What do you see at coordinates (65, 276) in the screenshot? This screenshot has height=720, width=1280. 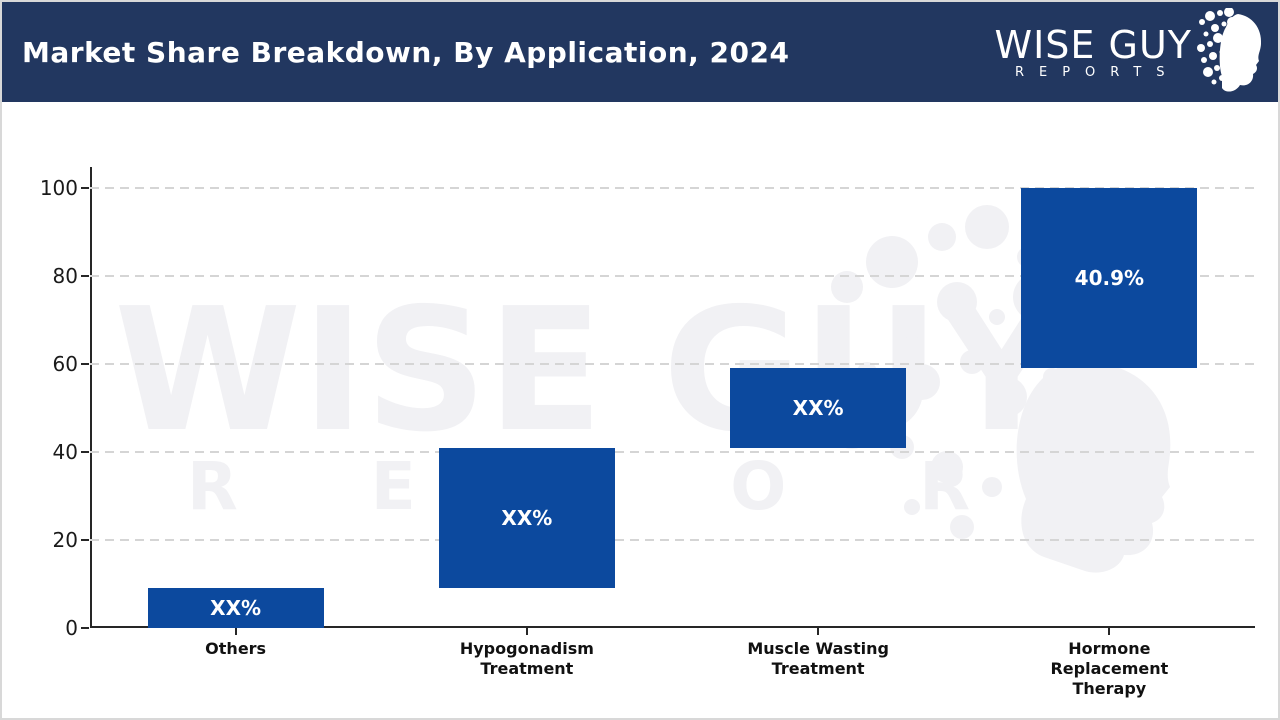 I see `y-tick-label: 80` at bounding box center [65, 276].